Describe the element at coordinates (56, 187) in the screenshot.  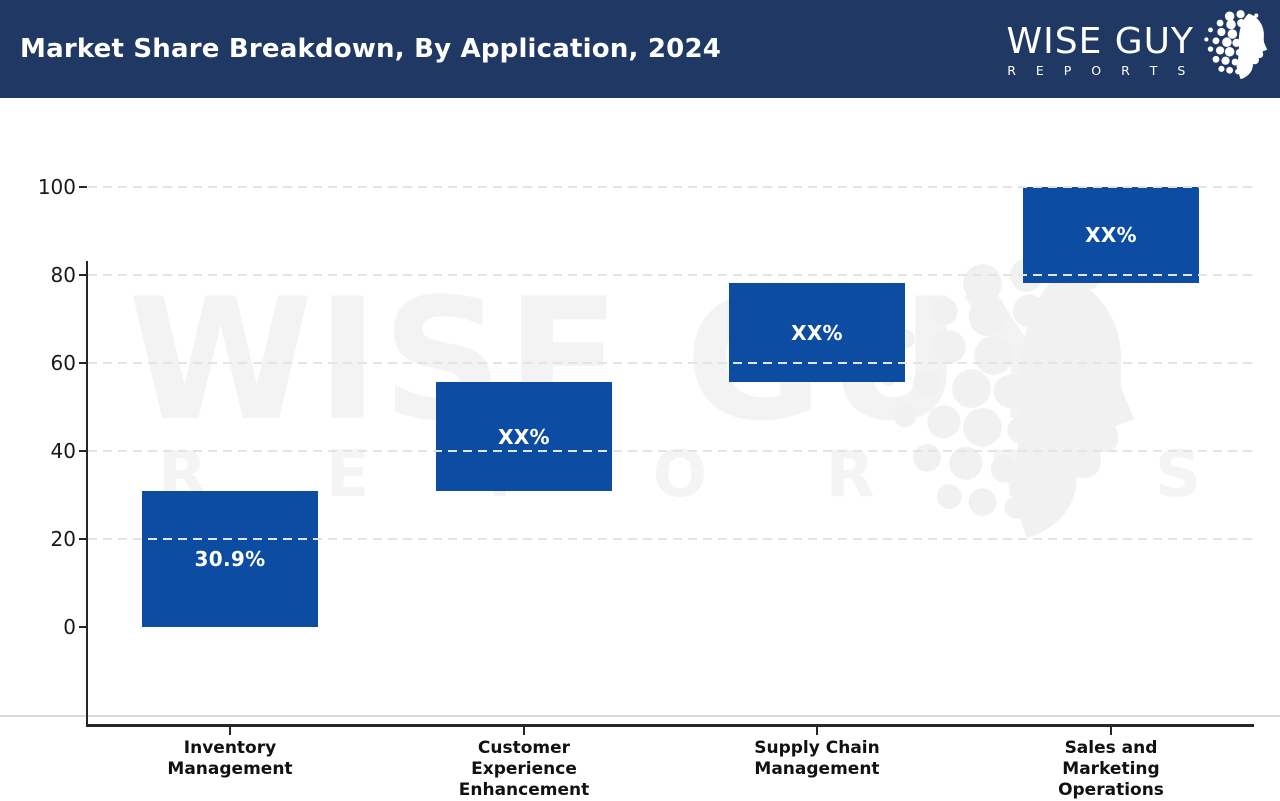
I see `y-tick-label-100: 100` at that location.